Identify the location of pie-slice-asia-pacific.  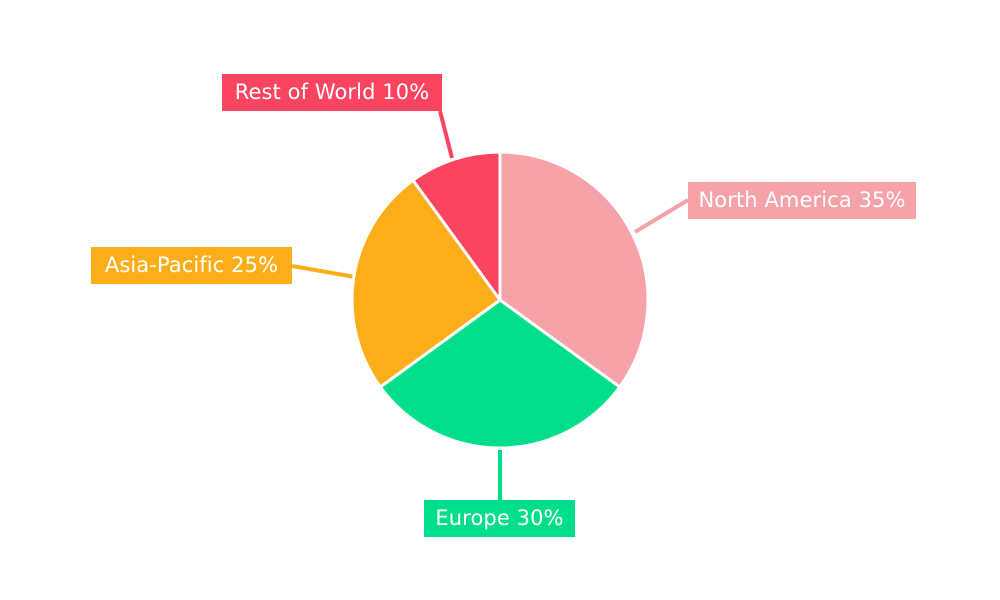
(426, 283).